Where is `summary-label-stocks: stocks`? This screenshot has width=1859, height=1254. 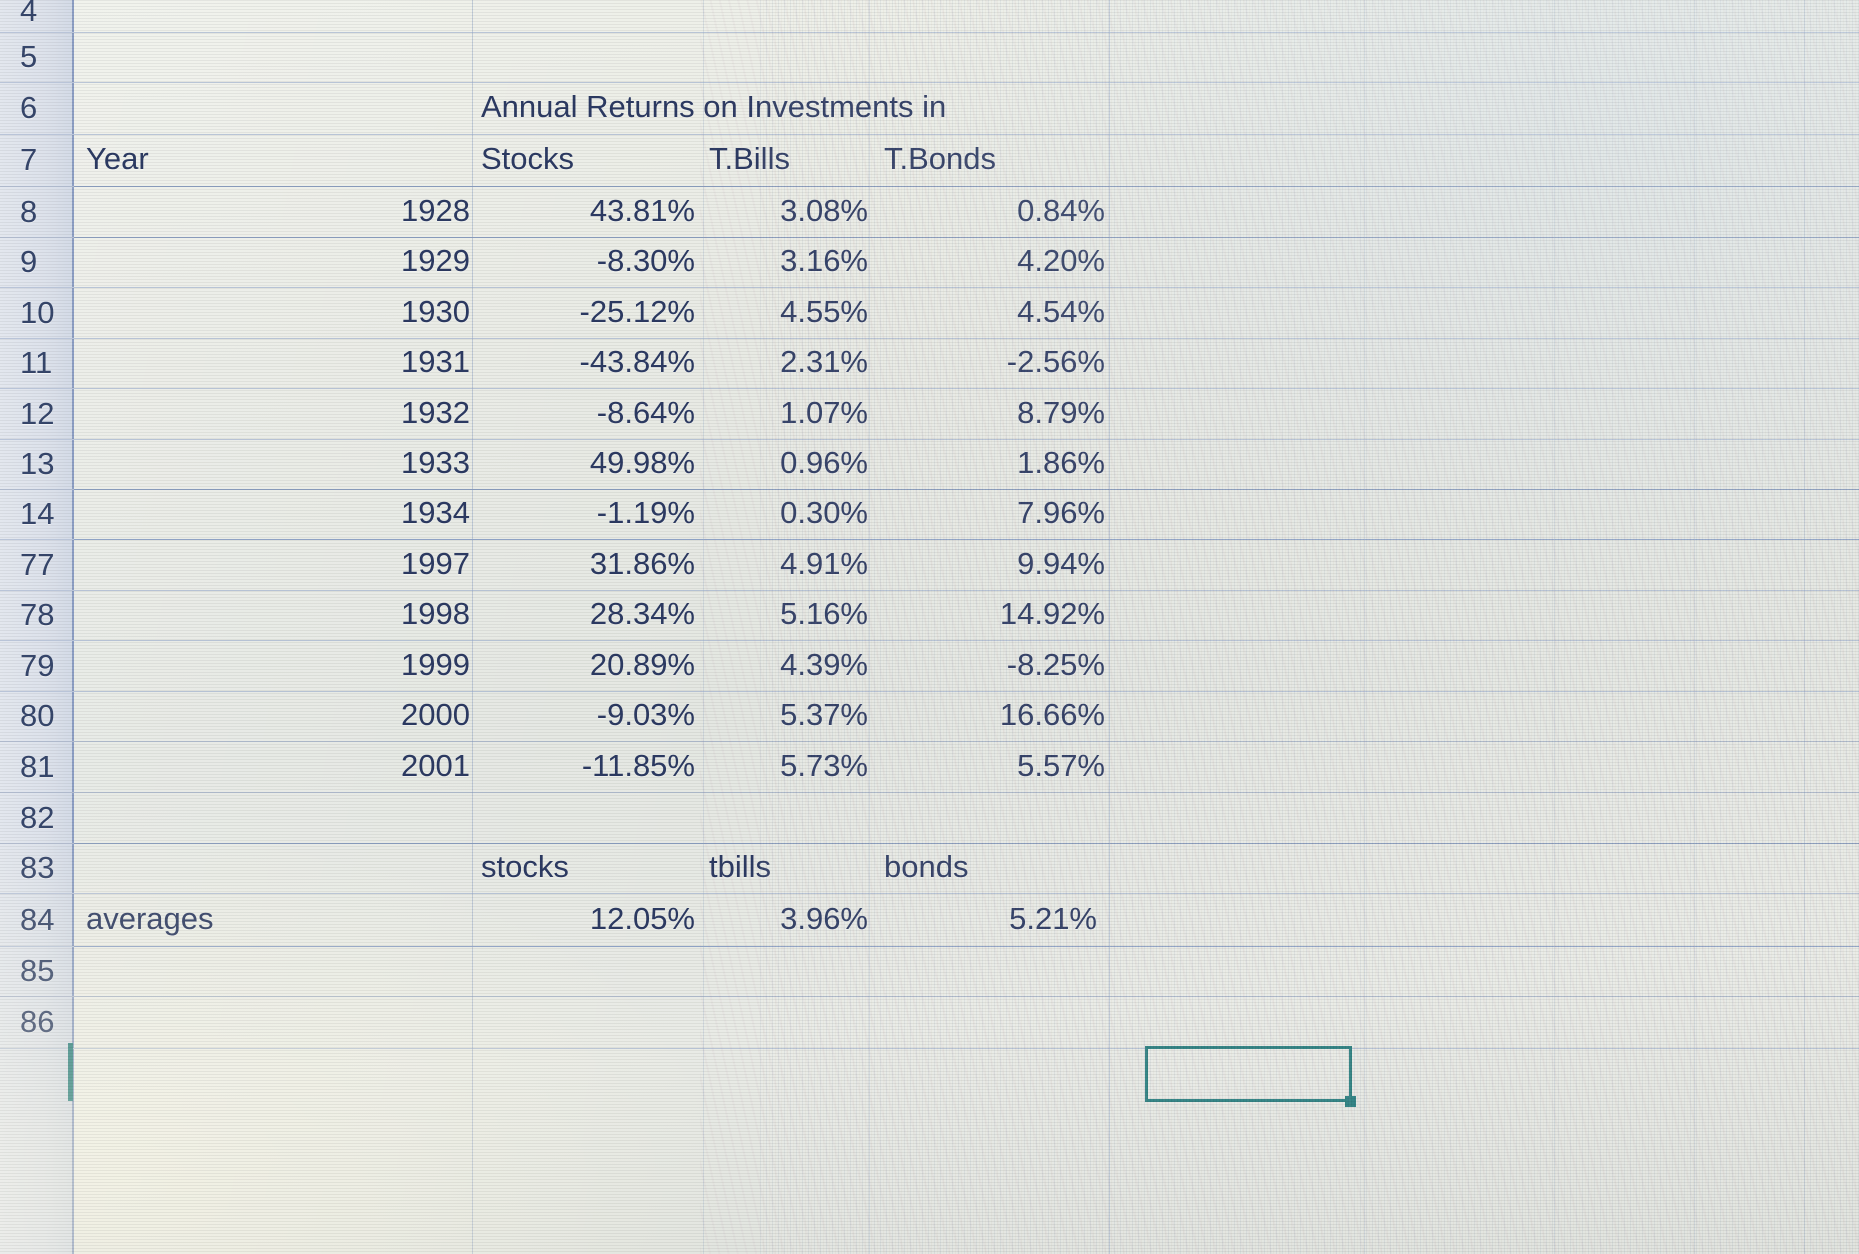
summary-label-stocks: stocks is located at coordinates (525, 866).